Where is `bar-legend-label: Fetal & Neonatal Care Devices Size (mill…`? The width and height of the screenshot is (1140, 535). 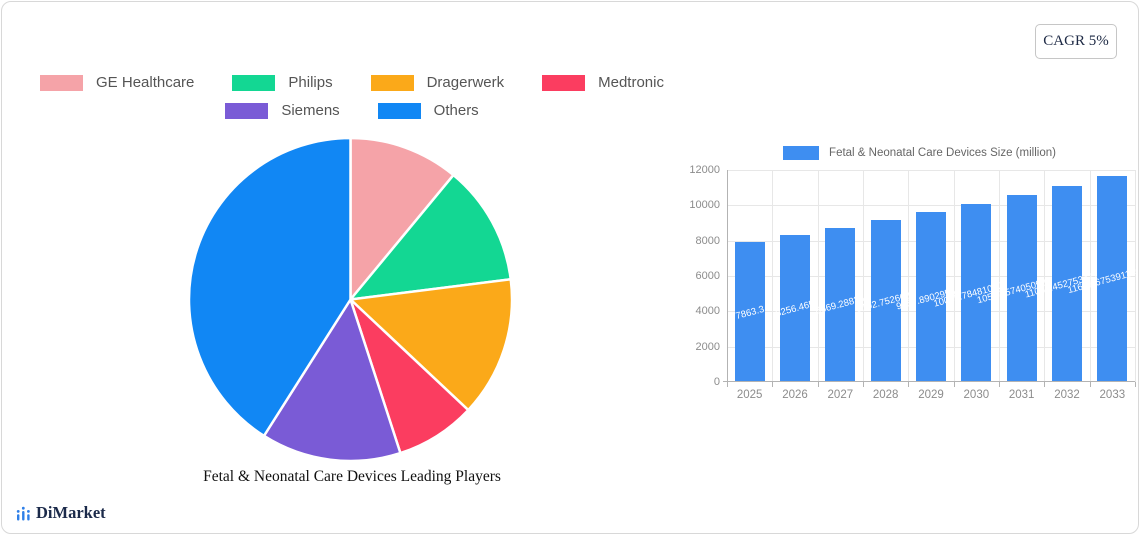 bar-legend-label: Fetal & Neonatal Care Devices Size (mill… is located at coordinates (942, 153).